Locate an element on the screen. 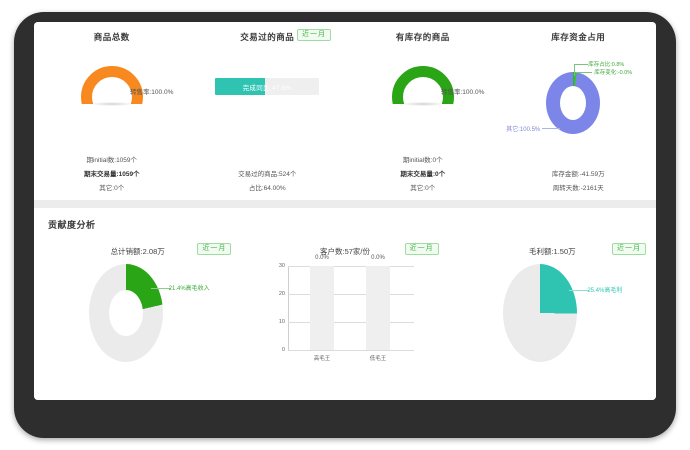  chart-title: 客户数:57家/份 is located at coordinates (344, 251).